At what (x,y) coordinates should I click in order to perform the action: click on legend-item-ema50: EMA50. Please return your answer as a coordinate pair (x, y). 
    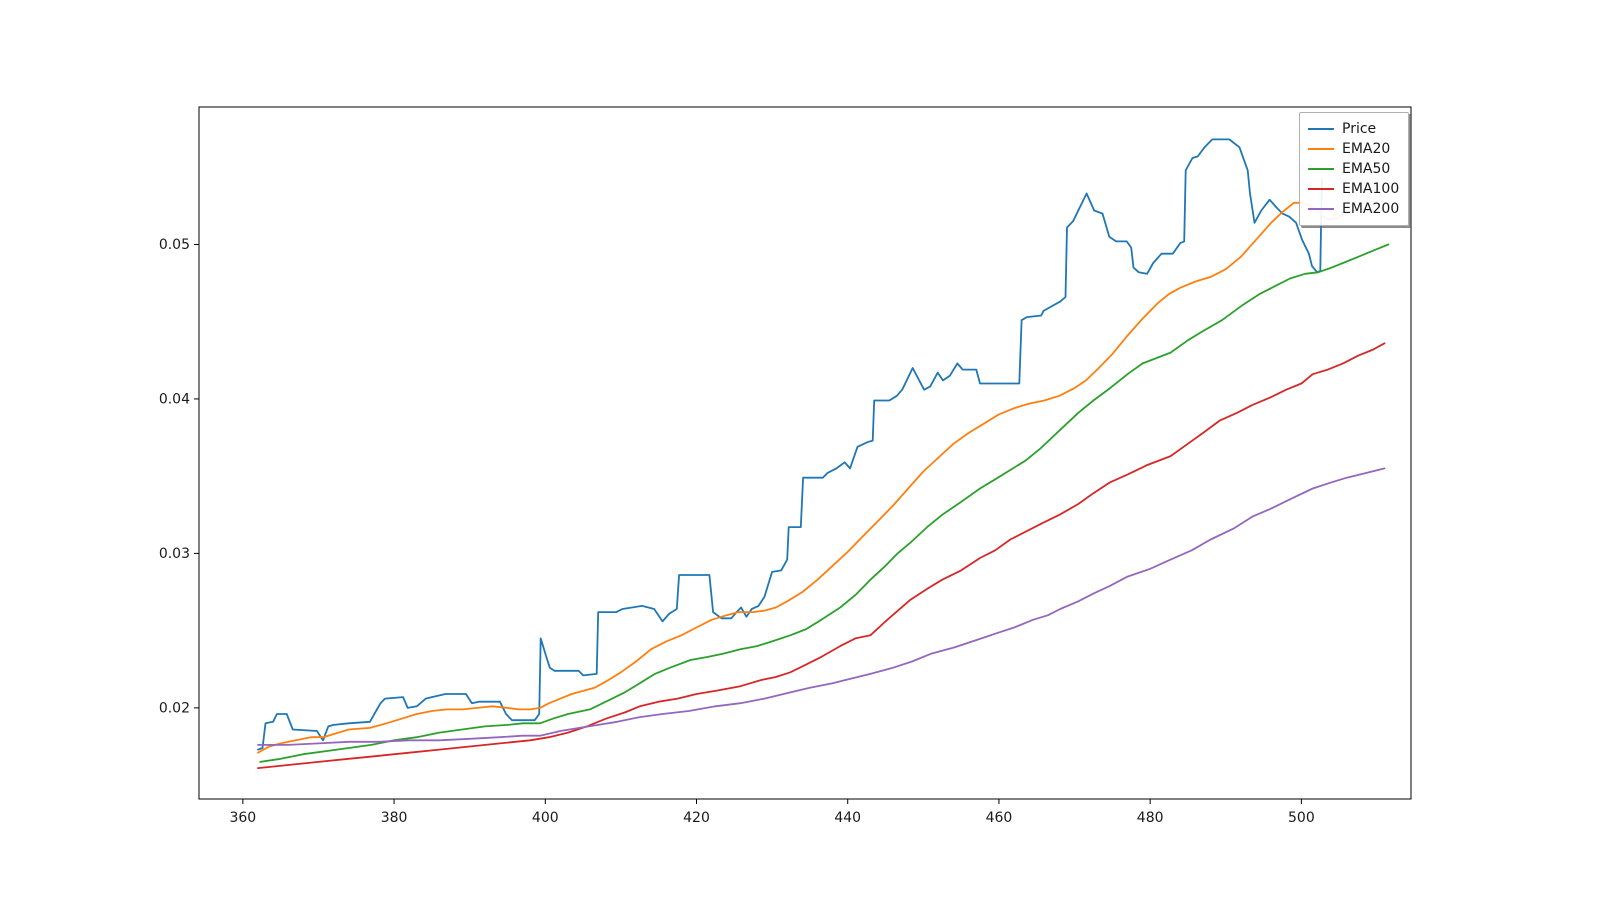
    Looking at the image, I should click on (1353, 169).